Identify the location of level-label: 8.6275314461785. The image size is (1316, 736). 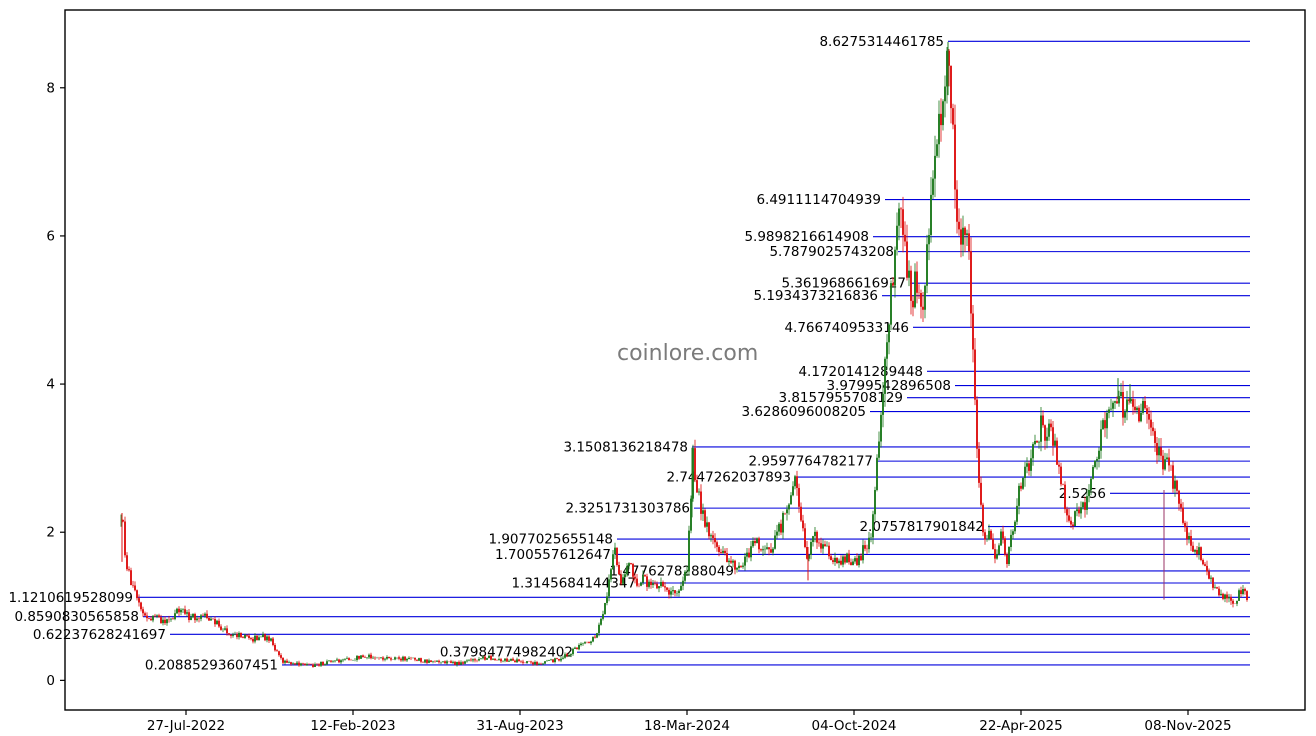
(881, 42).